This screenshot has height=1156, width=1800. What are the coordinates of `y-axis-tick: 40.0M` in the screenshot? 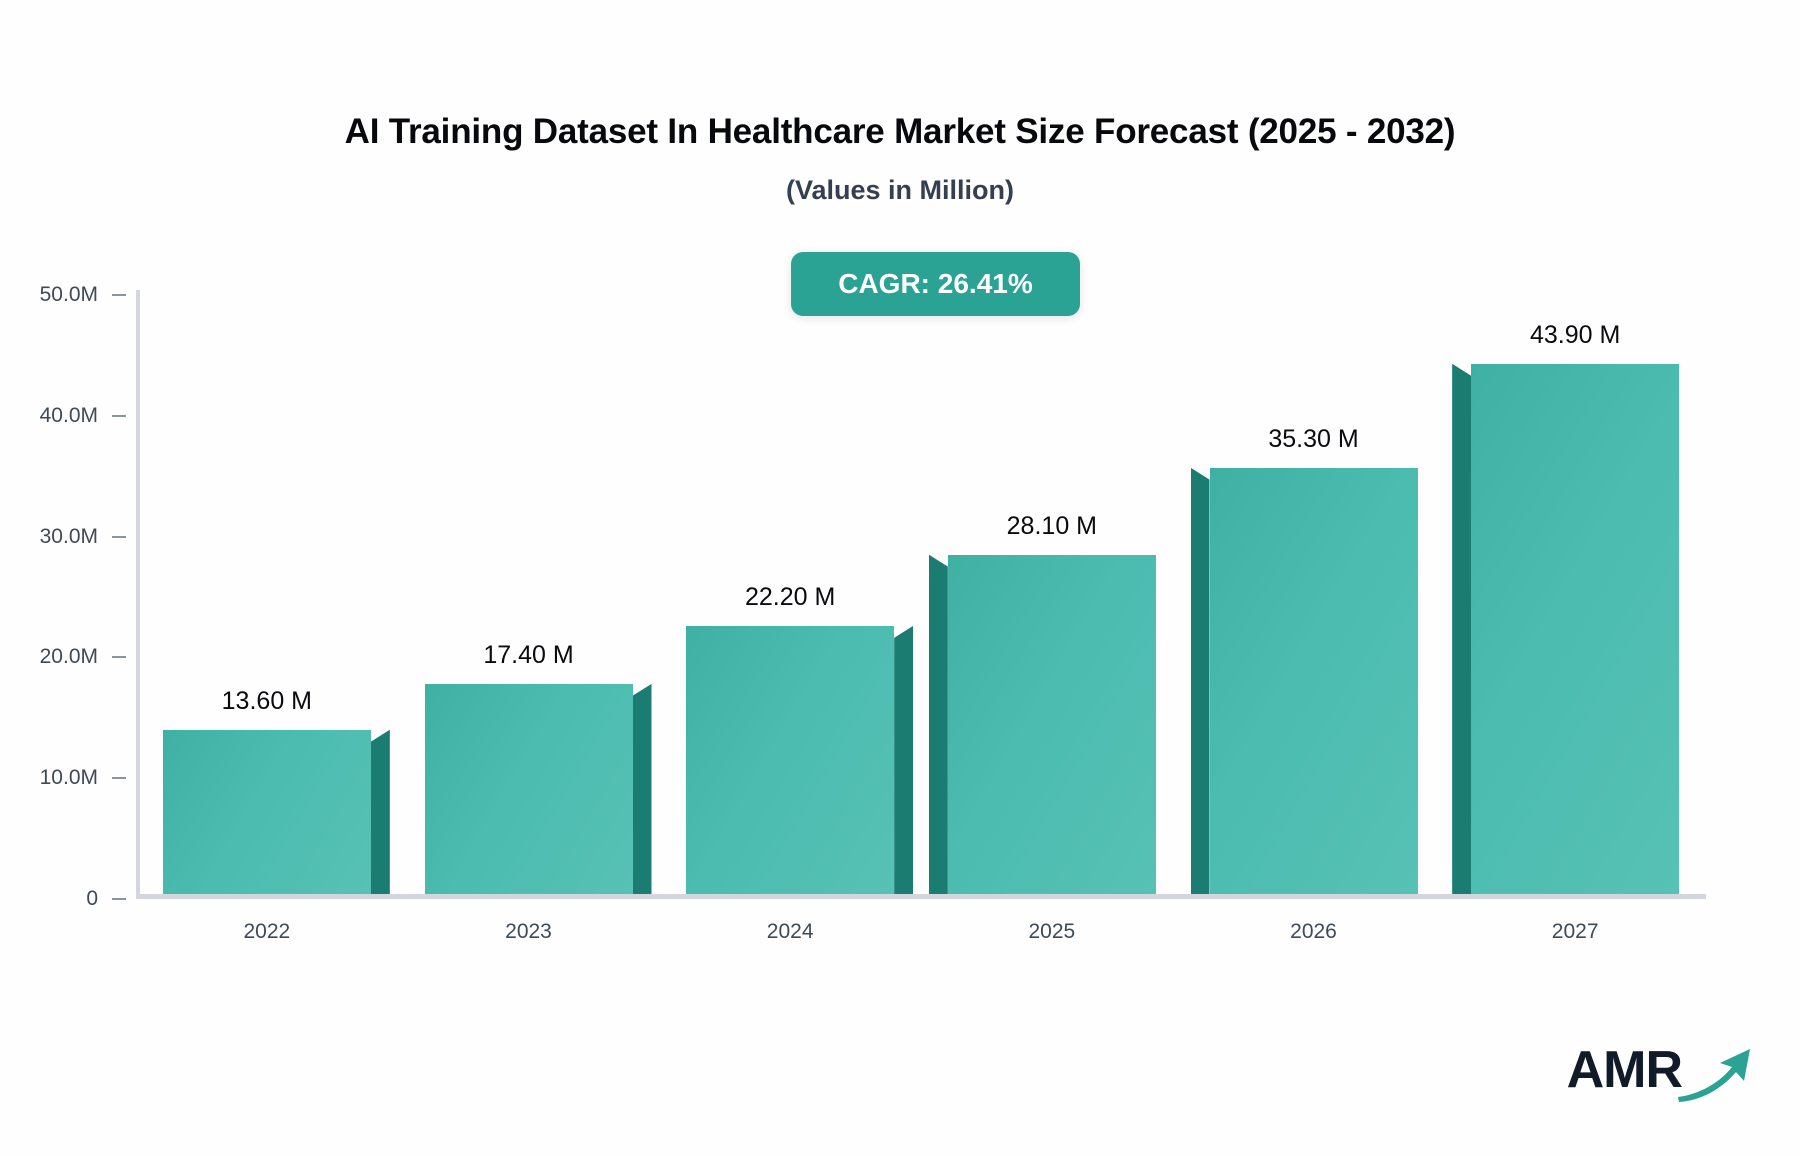 It's located at (88, 416).